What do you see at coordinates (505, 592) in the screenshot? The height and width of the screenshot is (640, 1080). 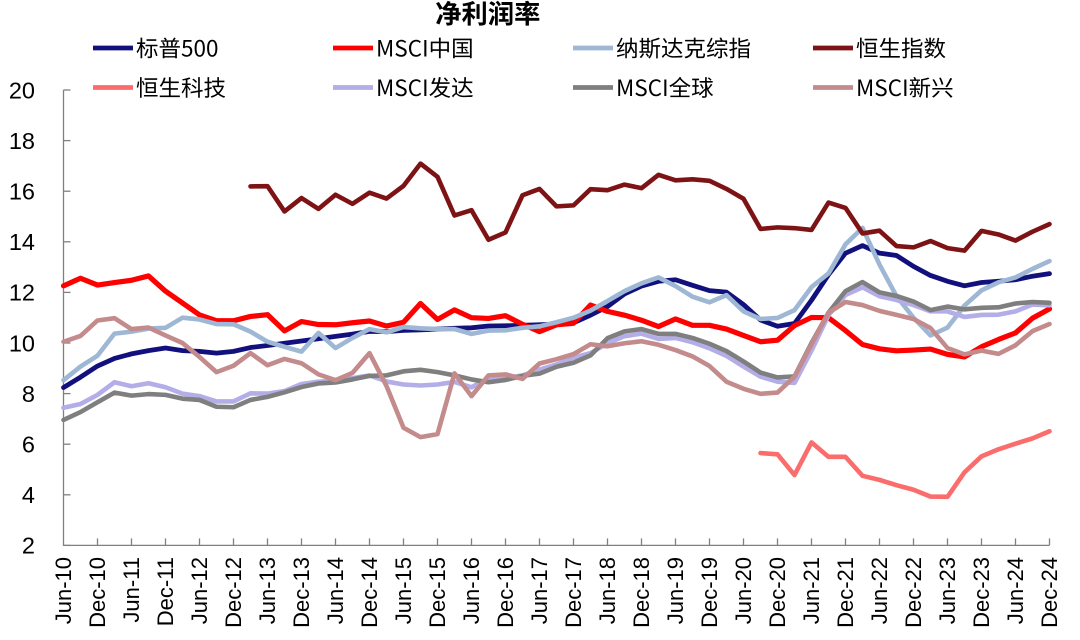 I see `svg-text: Dec-16` at bounding box center [505, 592].